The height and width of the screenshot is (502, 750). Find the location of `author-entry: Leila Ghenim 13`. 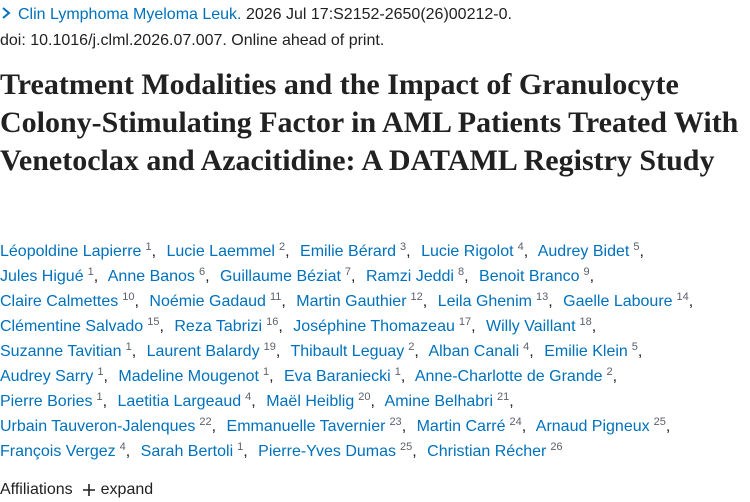

author-entry: Leila Ghenim 13 is located at coordinates (498, 301).